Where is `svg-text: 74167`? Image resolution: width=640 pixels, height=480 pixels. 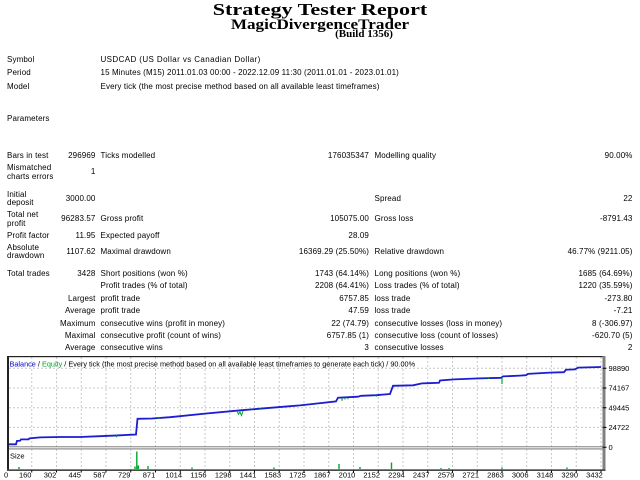
svg-text: 74167 is located at coordinates (619, 388).